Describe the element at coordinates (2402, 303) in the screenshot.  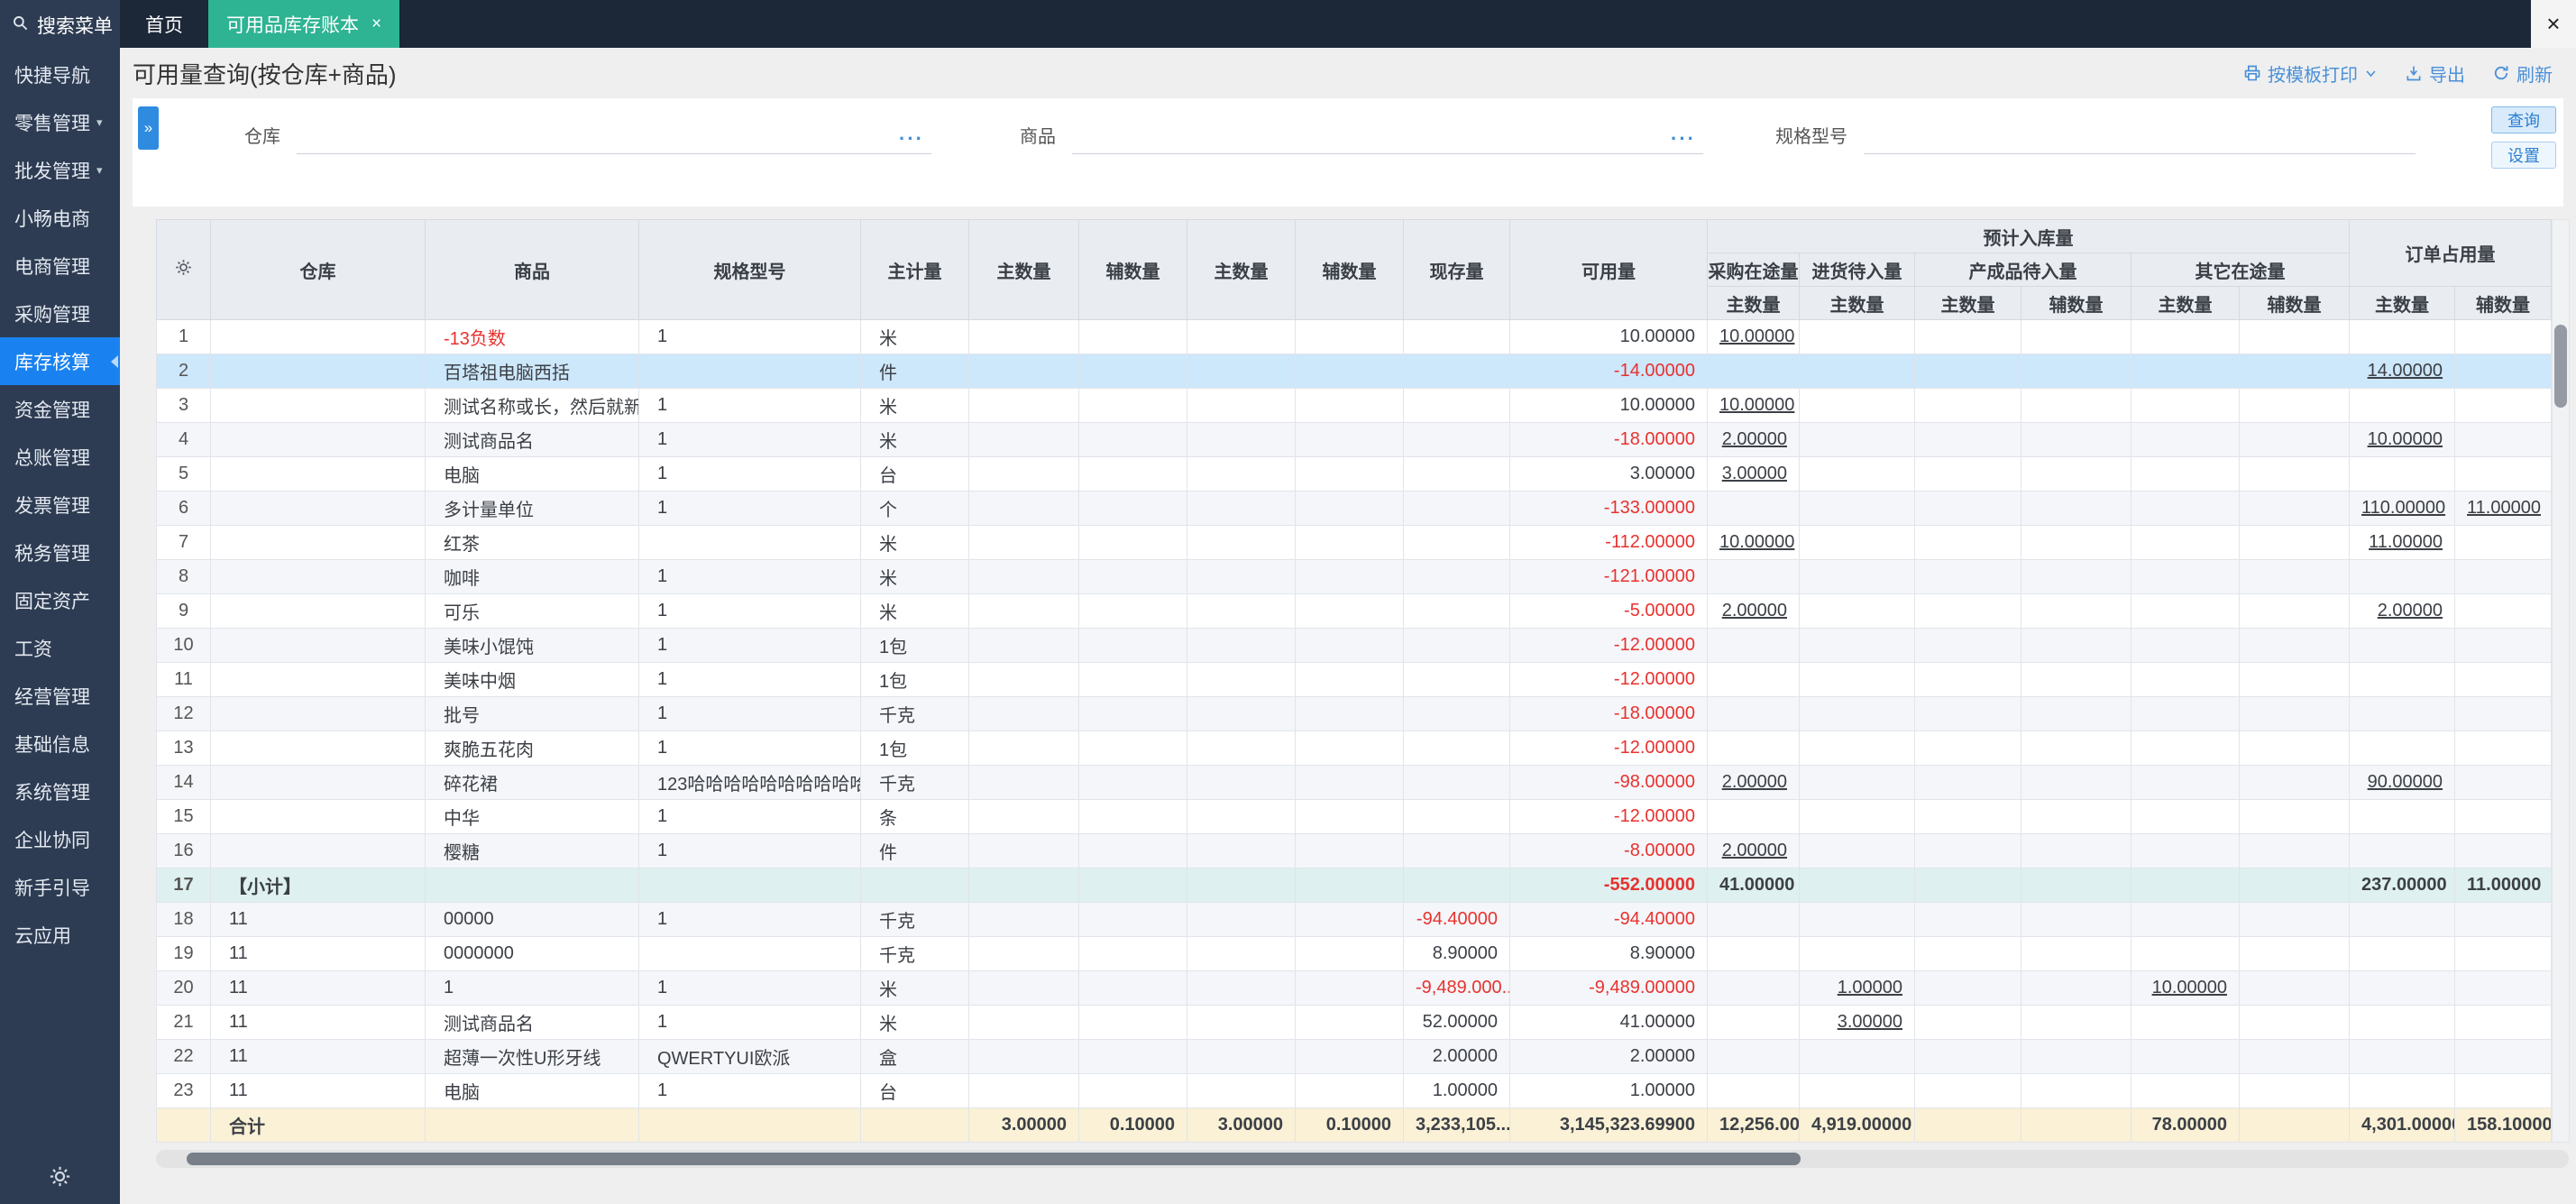
I see `col-header-order-qty-main: 主数量` at that location.